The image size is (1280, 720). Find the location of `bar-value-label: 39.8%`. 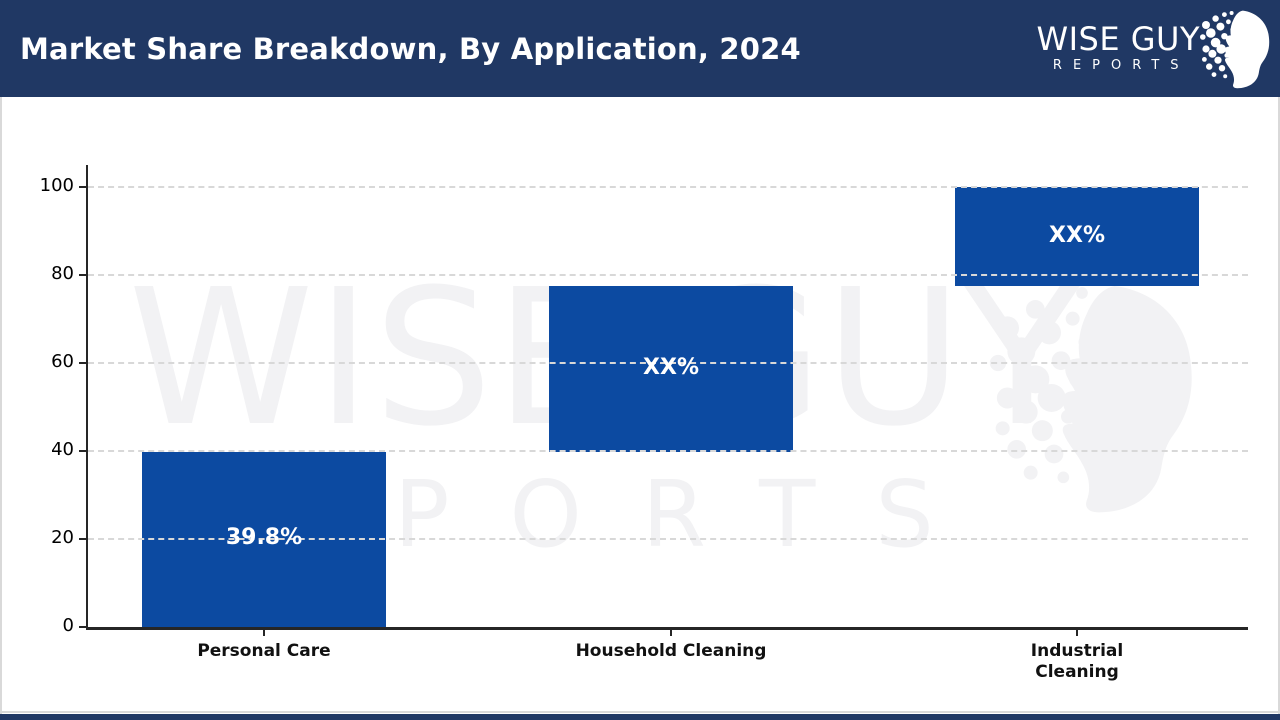

bar-value-label: 39.8% is located at coordinates (264, 538).